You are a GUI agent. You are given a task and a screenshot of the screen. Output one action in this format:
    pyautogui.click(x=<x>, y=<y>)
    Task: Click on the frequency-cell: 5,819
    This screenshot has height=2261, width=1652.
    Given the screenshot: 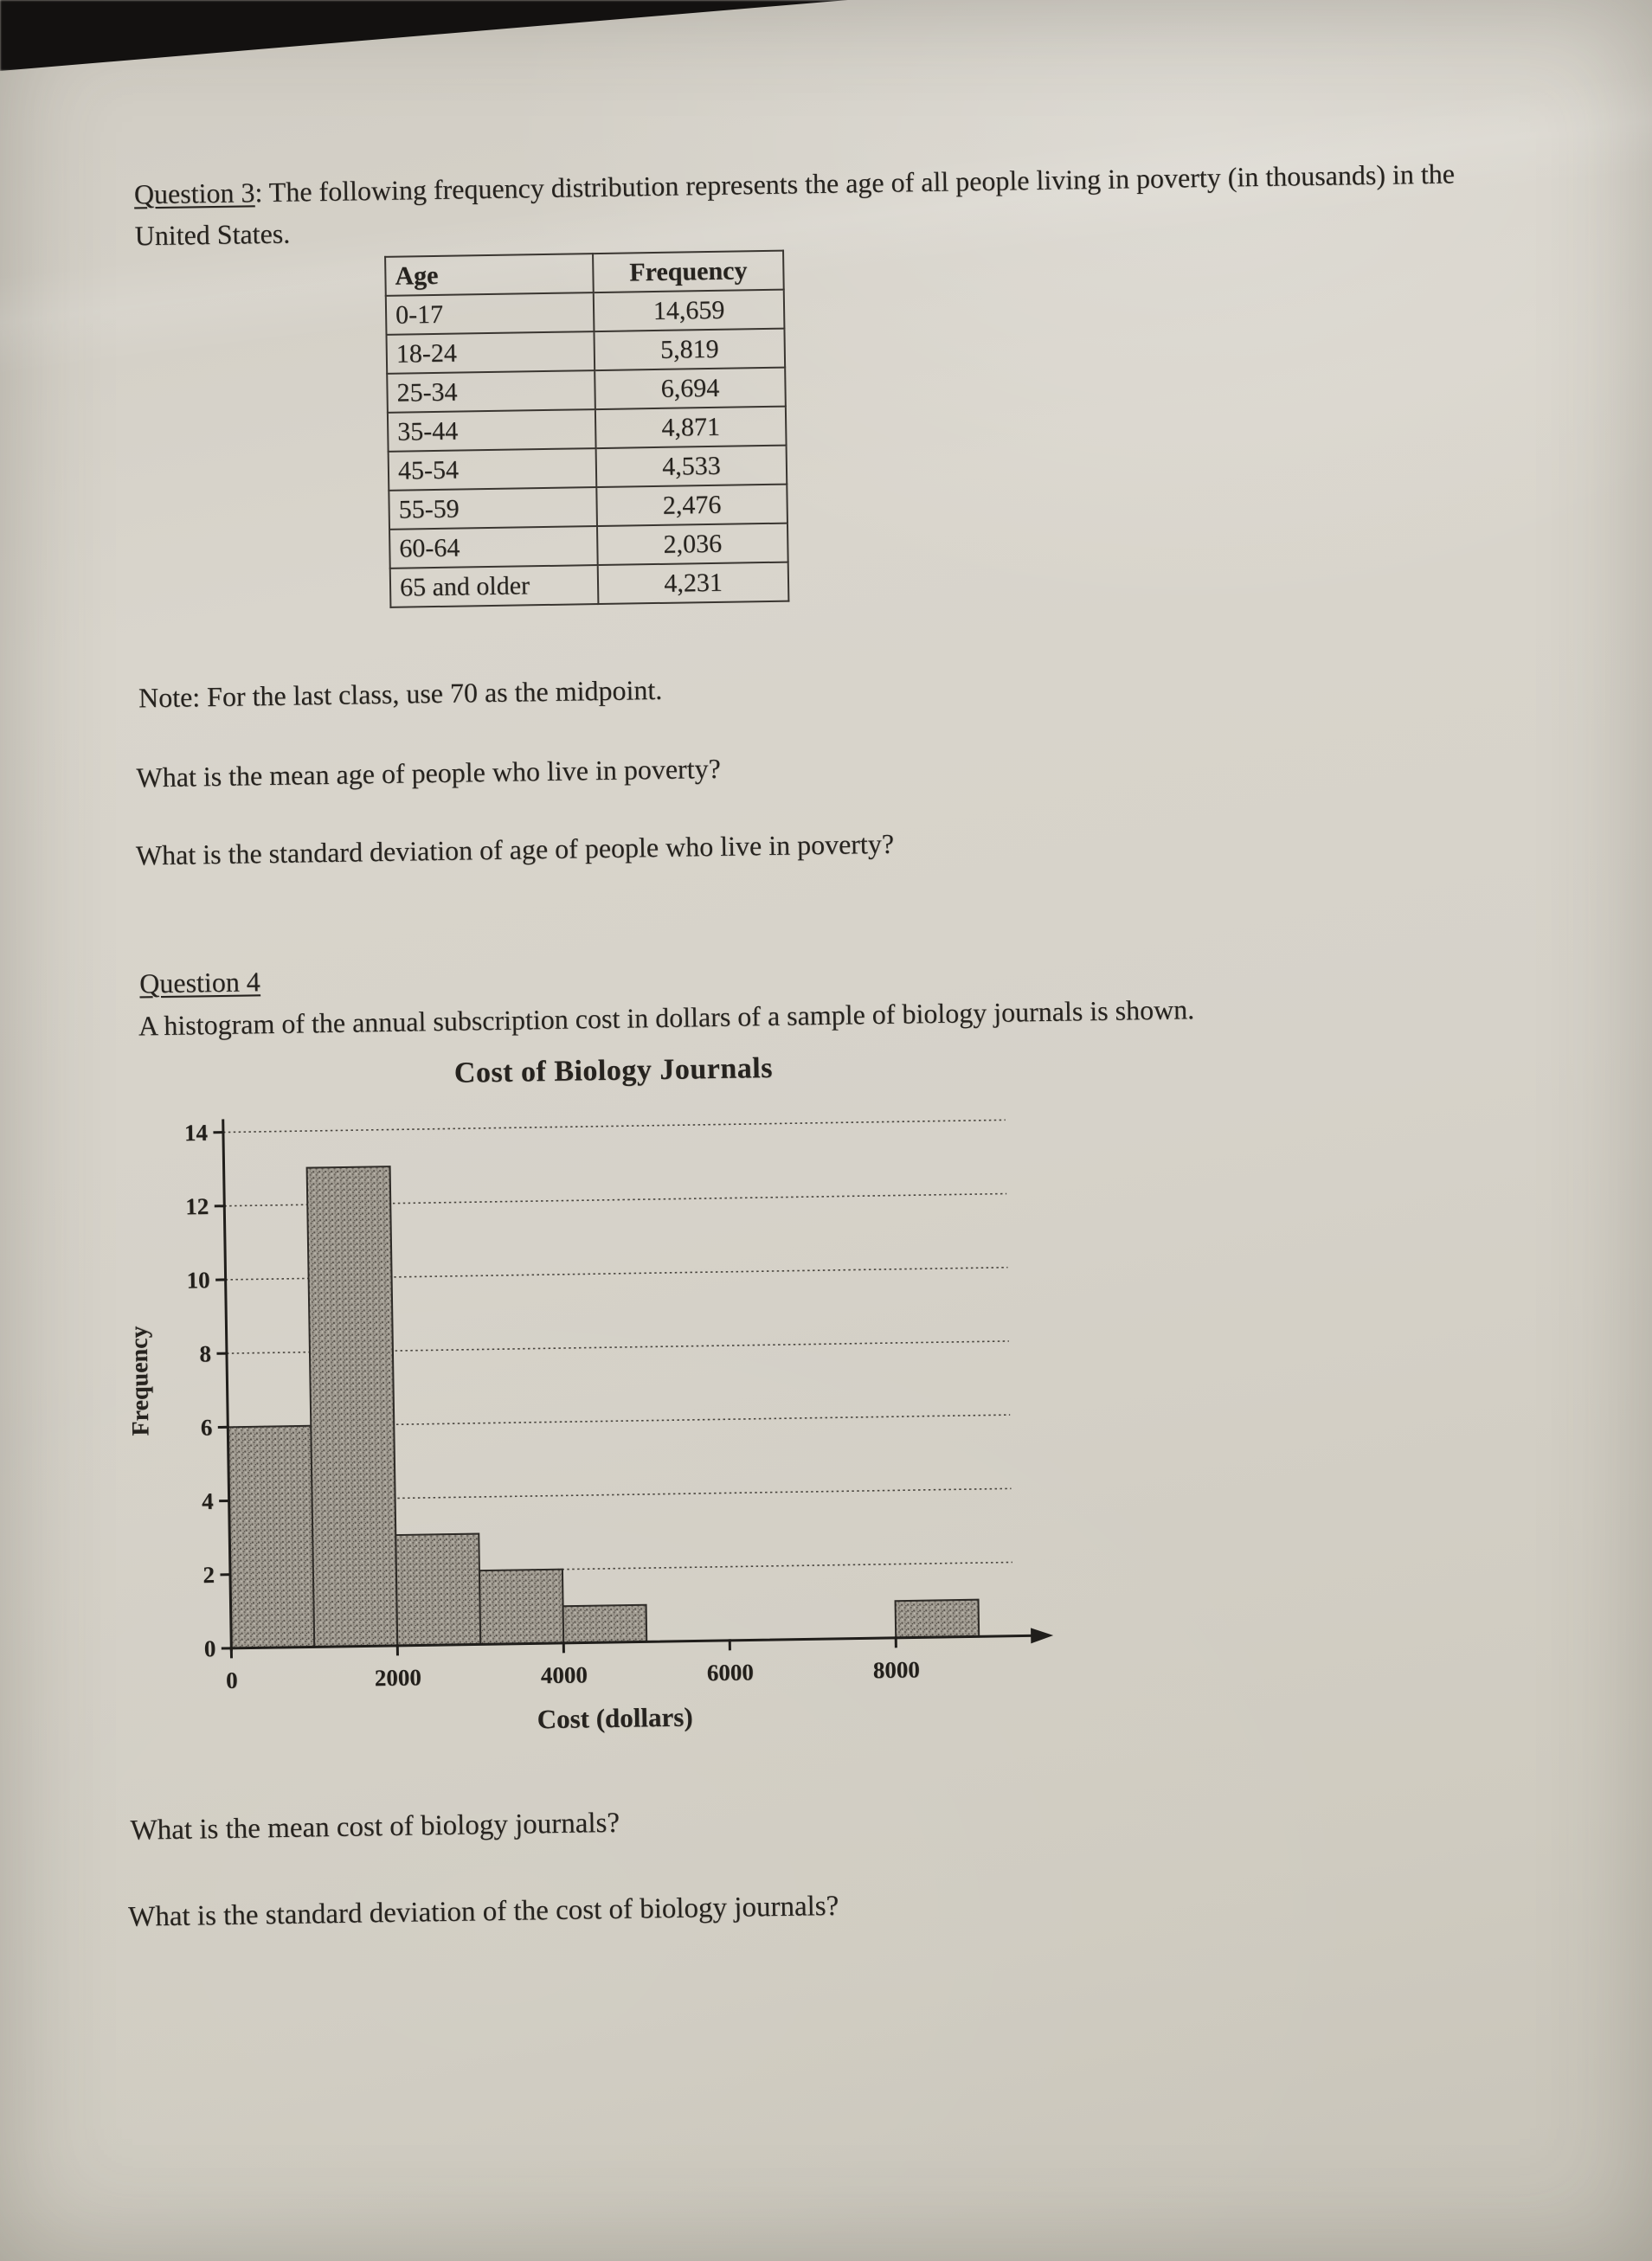 What is the action you would take?
    pyautogui.click(x=690, y=349)
    